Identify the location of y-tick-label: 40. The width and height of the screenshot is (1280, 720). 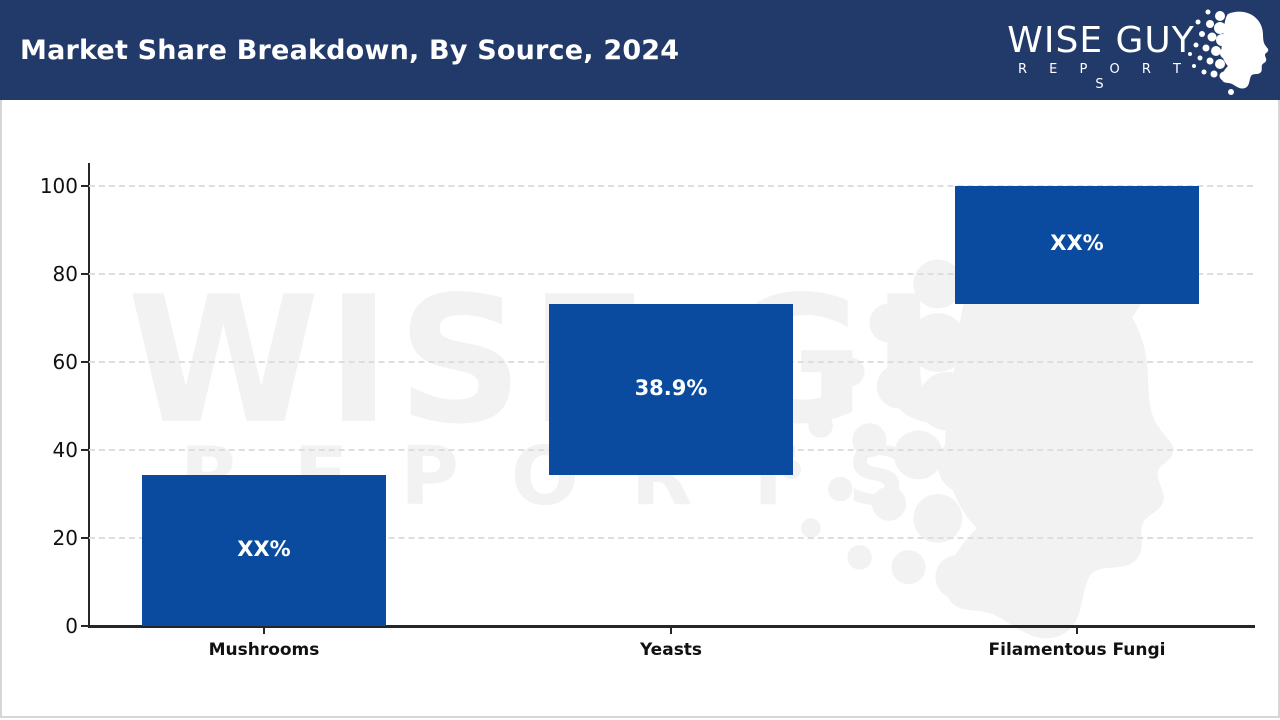
(65, 450).